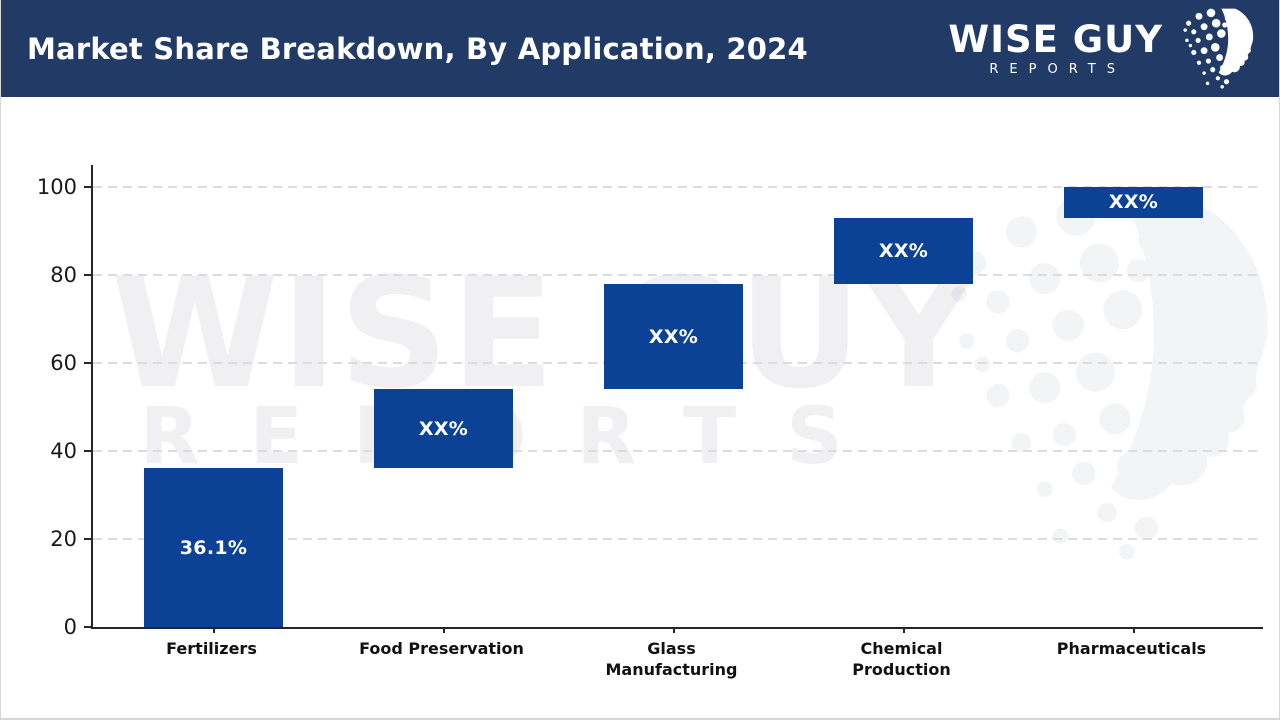 The height and width of the screenshot is (720, 1280). What do you see at coordinates (1057, 69) in the screenshot?
I see `logo-subtext: REPORTS` at bounding box center [1057, 69].